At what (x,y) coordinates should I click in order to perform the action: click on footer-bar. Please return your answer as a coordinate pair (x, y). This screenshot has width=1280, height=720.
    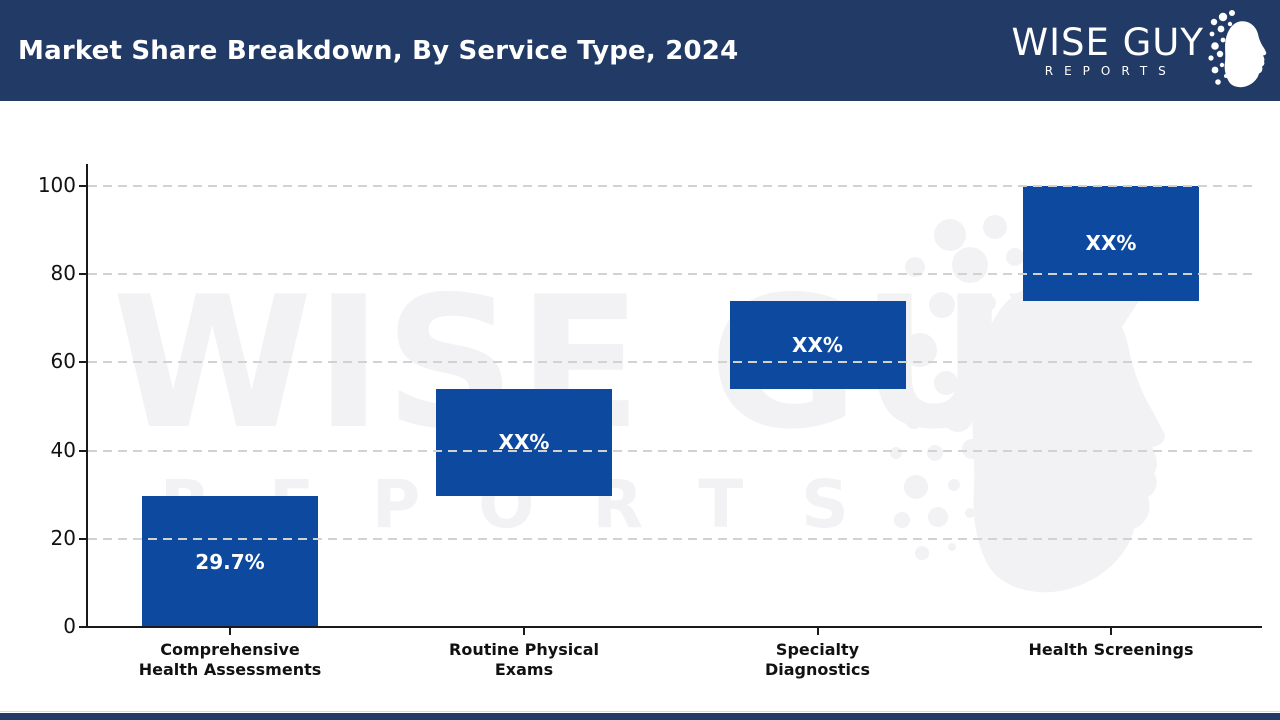
    Looking at the image, I should click on (640, 716).